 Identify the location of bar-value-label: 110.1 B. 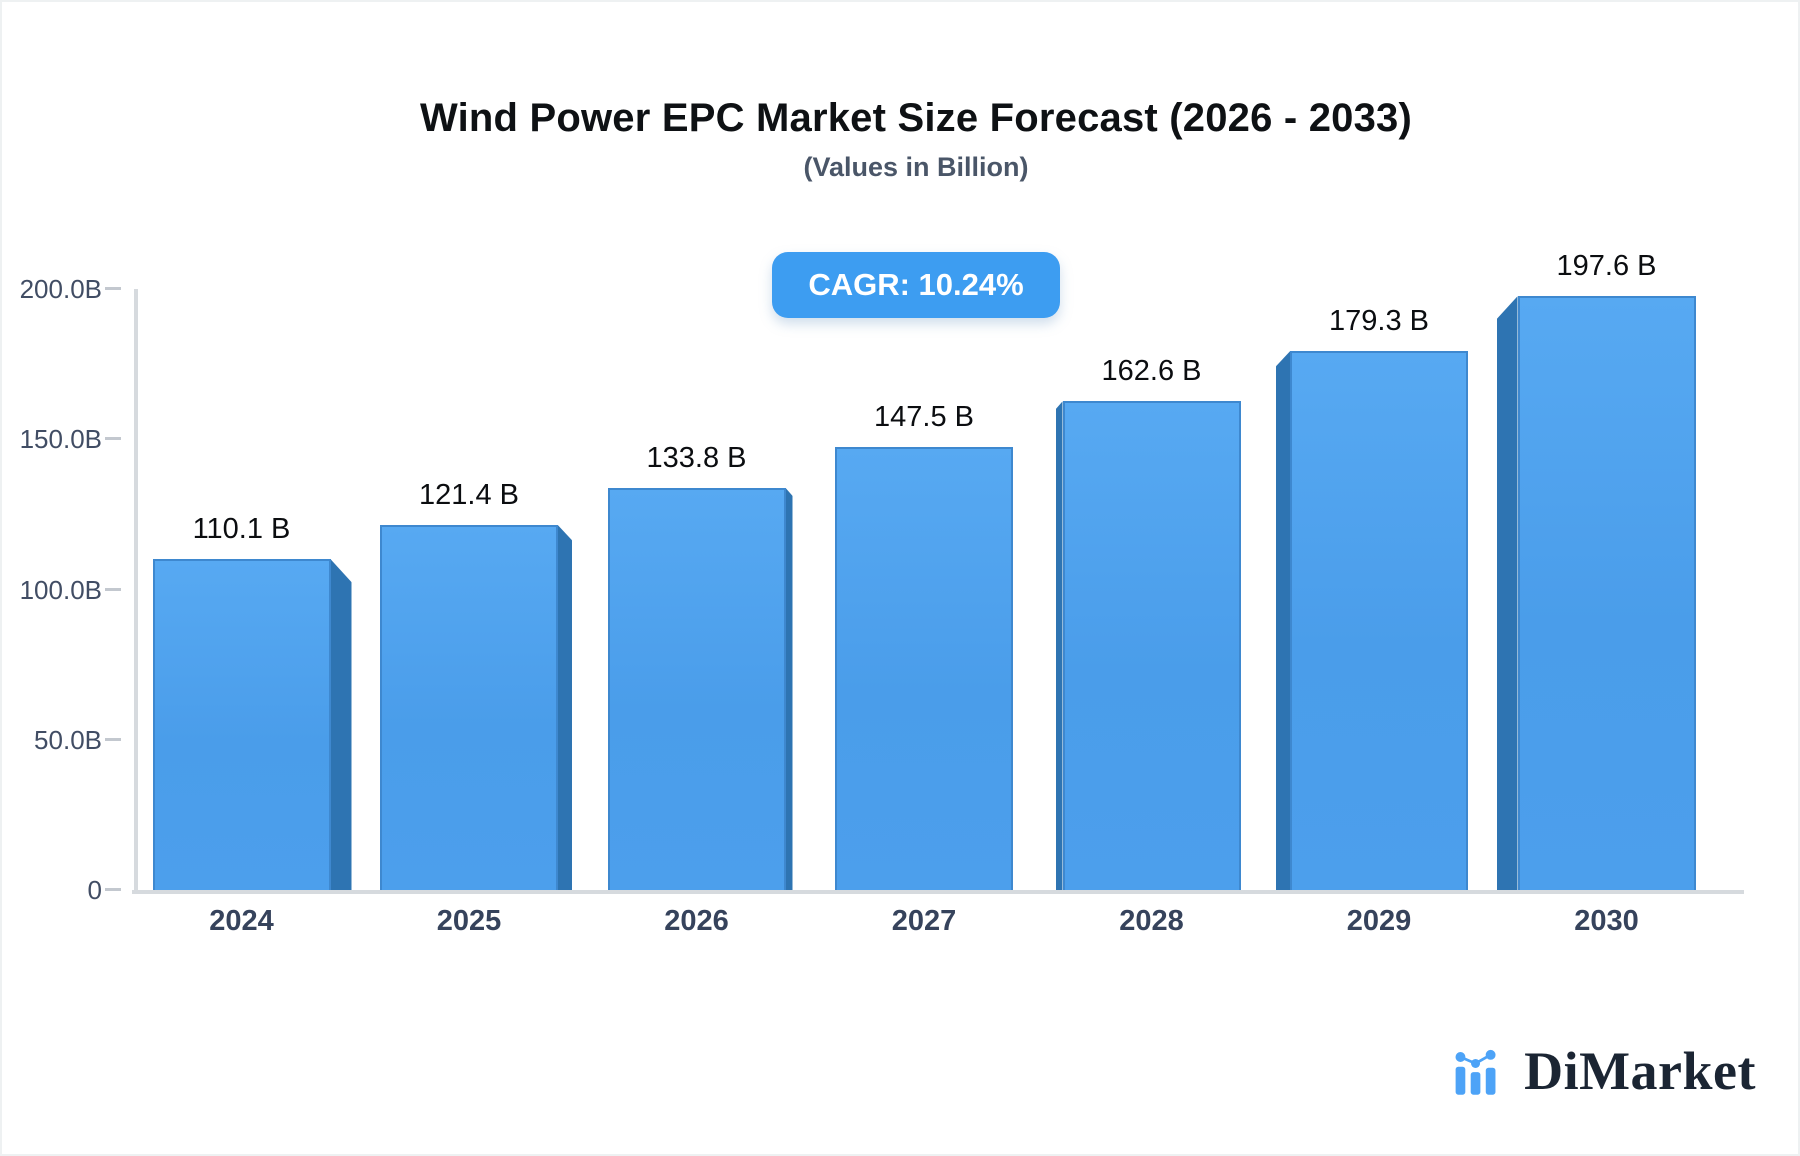
(241, 529).